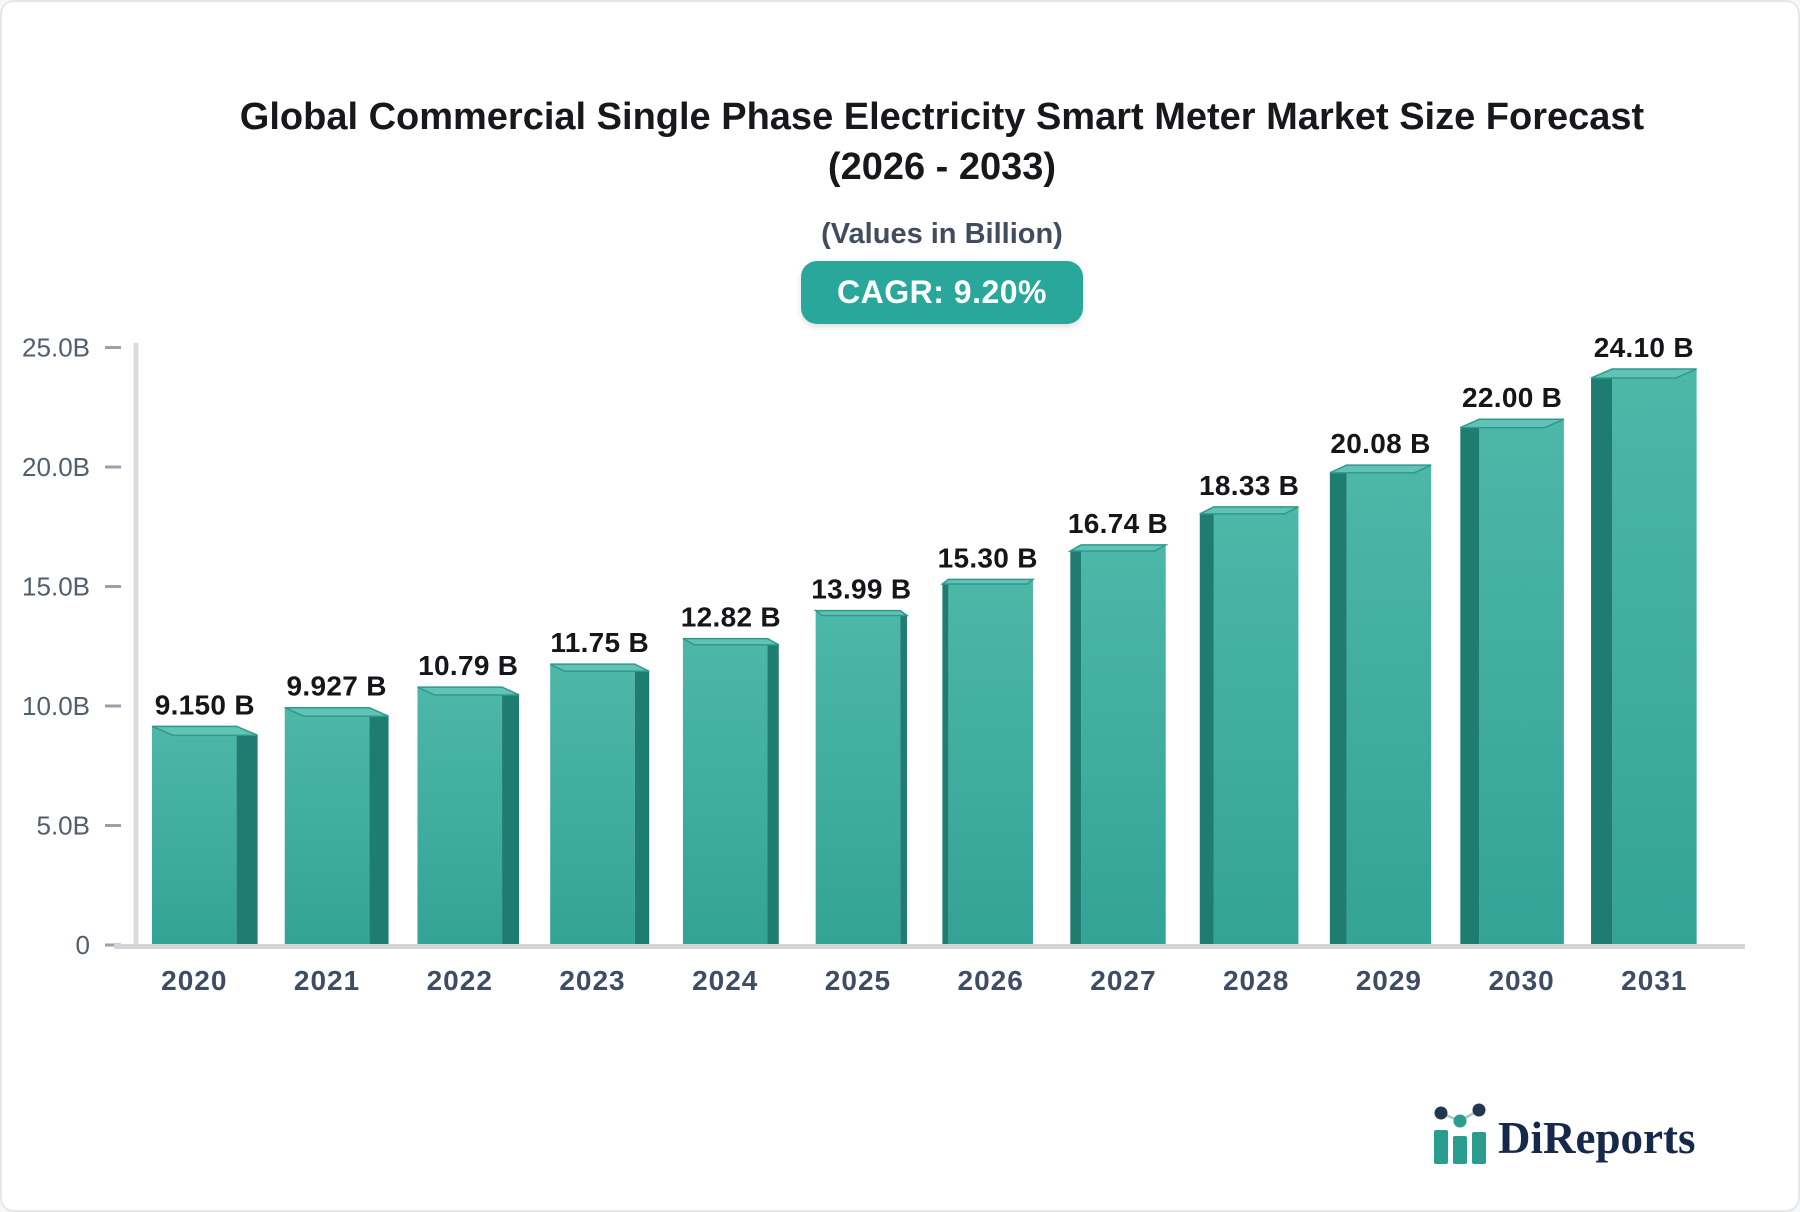  What do you see at coordinates (460, 980) in the screenshot?
I see `x-axis-label: 2022` at bounding box center [460, 980].